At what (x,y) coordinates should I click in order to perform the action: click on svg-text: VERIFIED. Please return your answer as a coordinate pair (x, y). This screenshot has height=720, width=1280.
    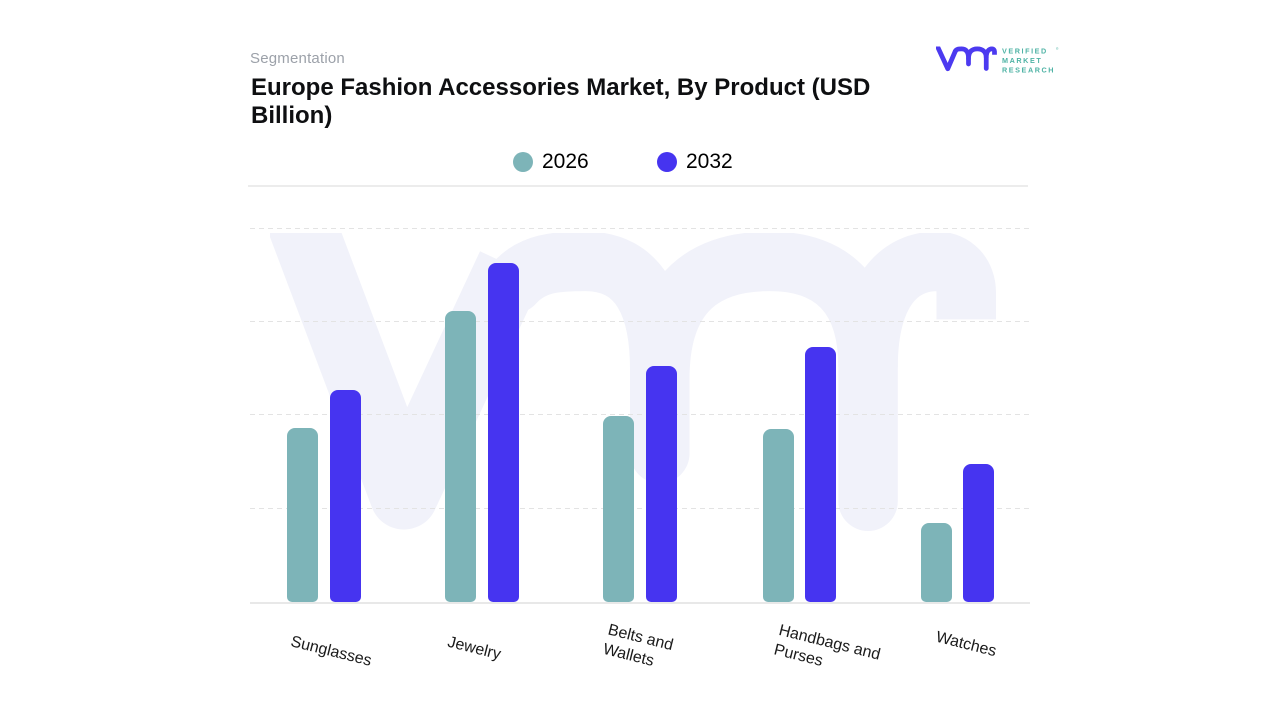
    Looking at the image, I should click on (1025, 51).